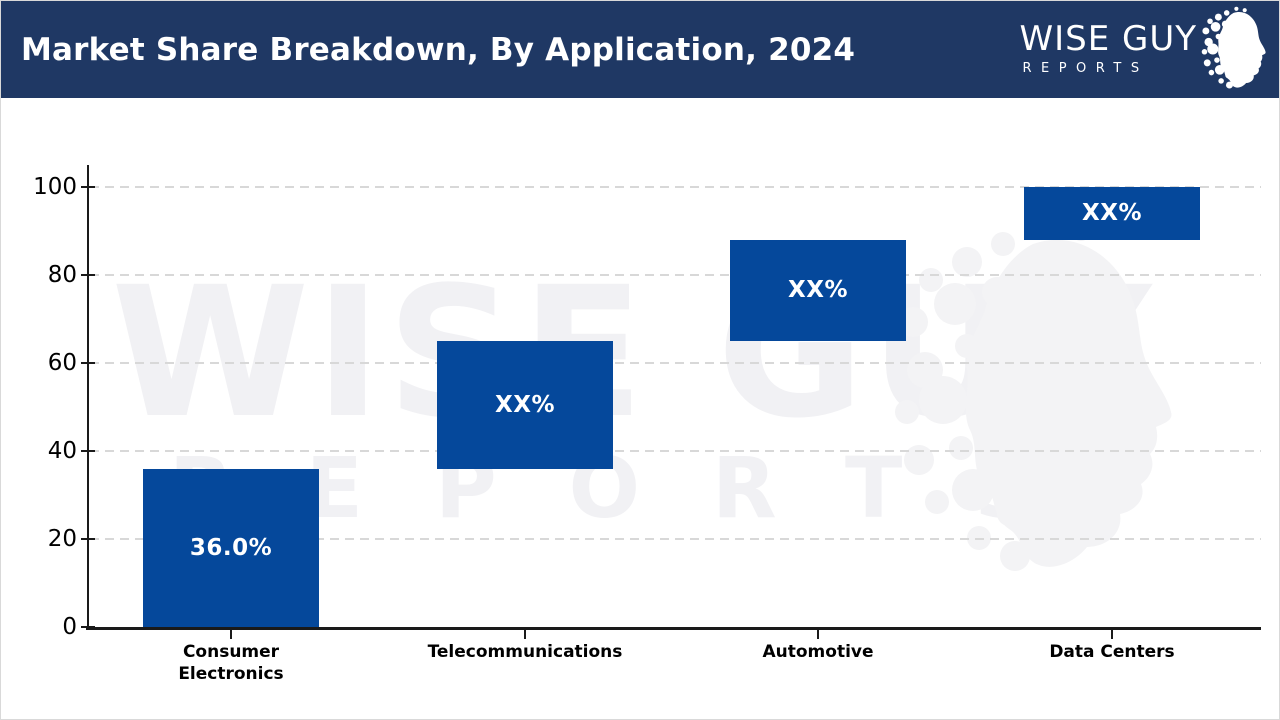 The image size is (1280, 720). I want to click on logo-text: WISE GUY REPORTS, so click(1108, 47).